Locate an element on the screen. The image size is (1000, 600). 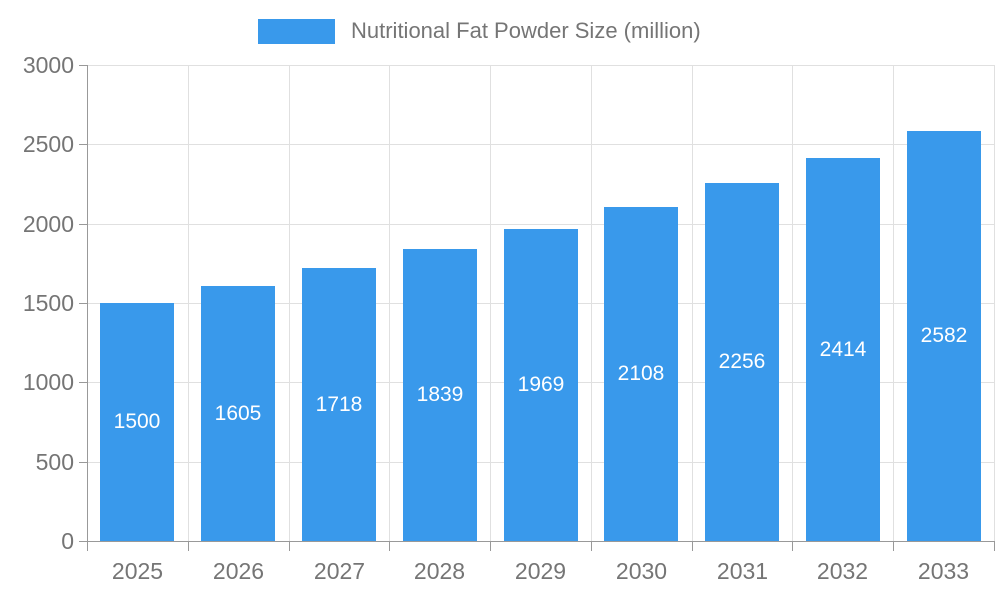
bar-value-label: 1500 is located at coordinates (137, 421).